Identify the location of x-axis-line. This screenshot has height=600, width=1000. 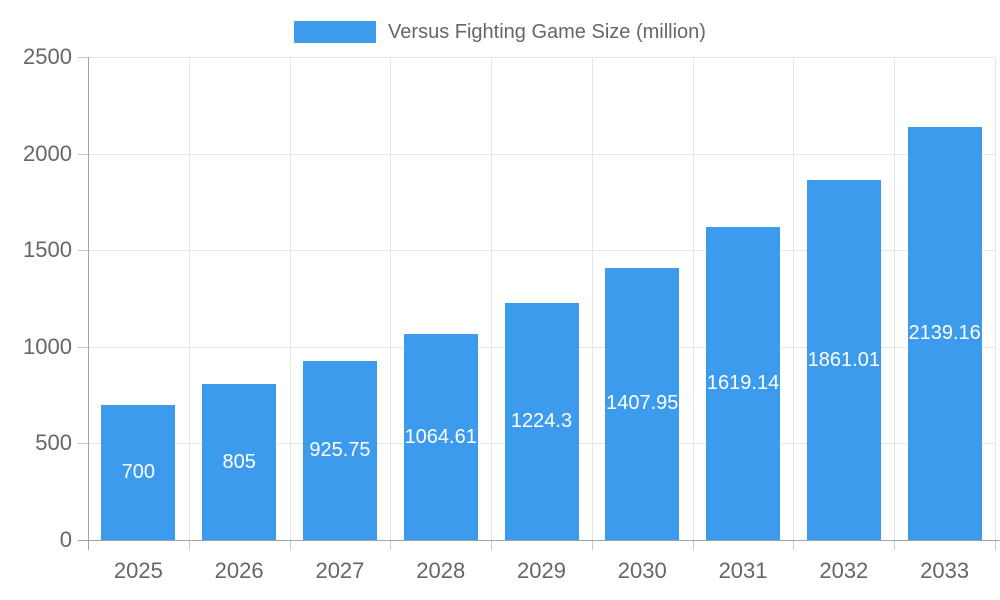
(539, 540).